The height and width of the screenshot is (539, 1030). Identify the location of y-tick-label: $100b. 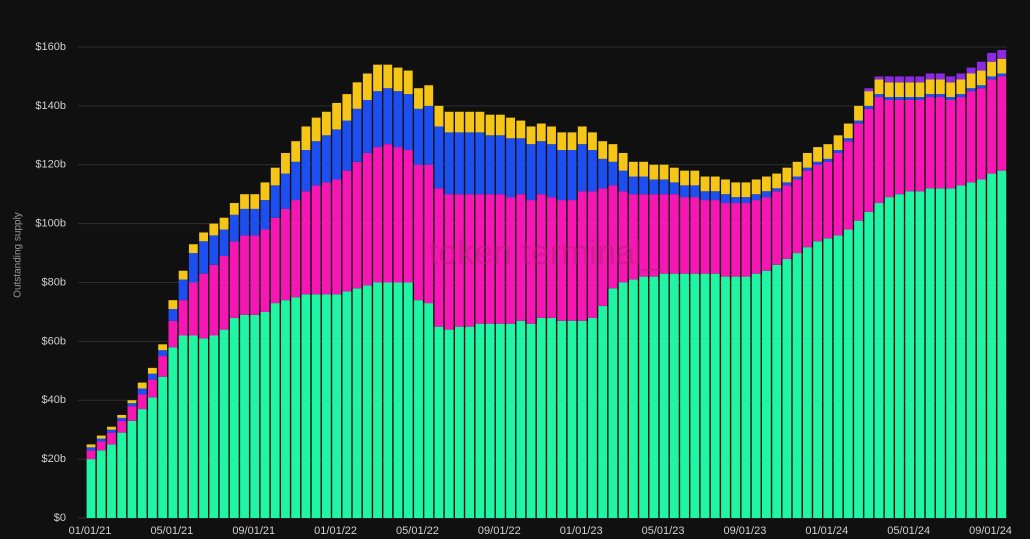
(50, 224).